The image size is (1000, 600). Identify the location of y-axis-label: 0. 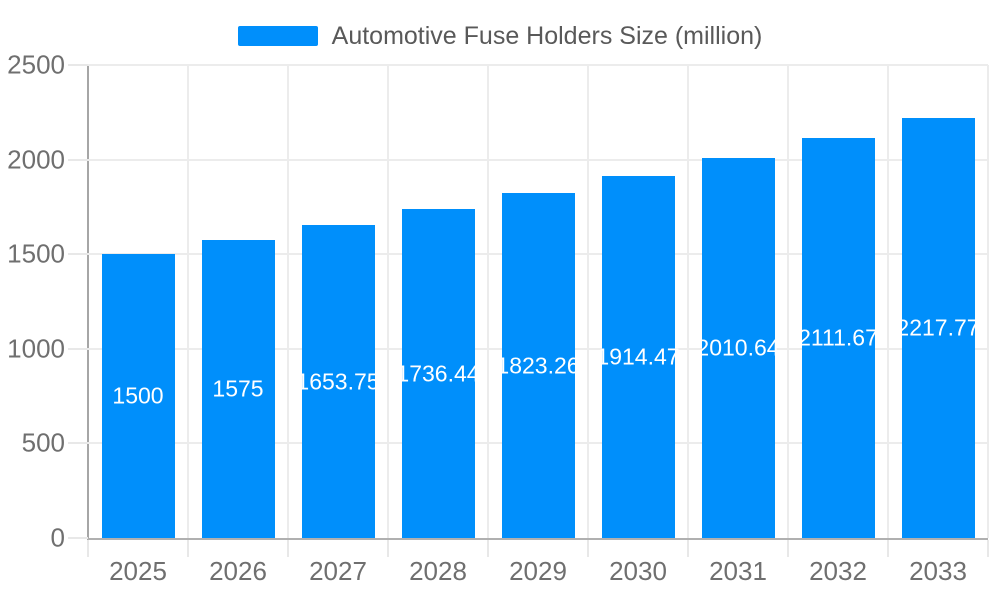
(57, 537).